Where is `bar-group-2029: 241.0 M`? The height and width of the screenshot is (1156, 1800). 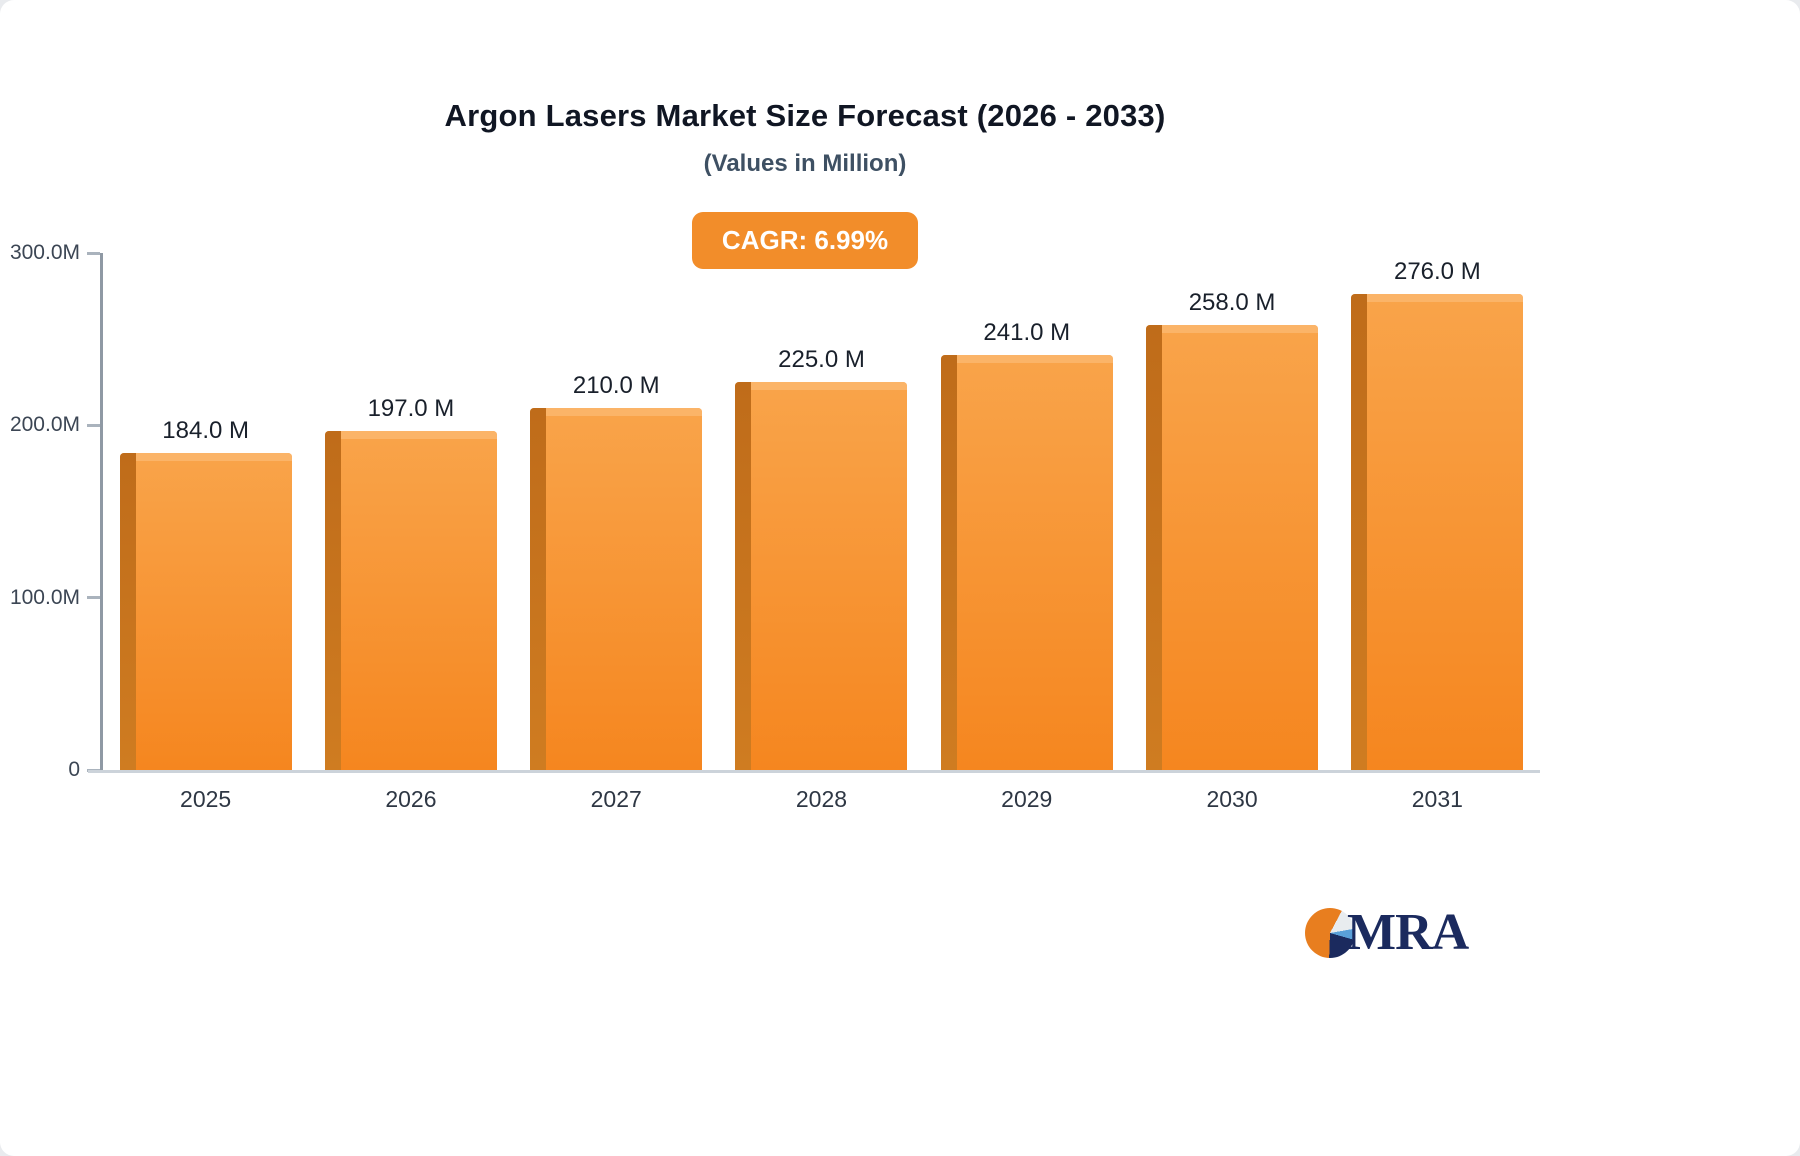
bar-group-2029: 241.0 M is located at coordinates (1026, 512).